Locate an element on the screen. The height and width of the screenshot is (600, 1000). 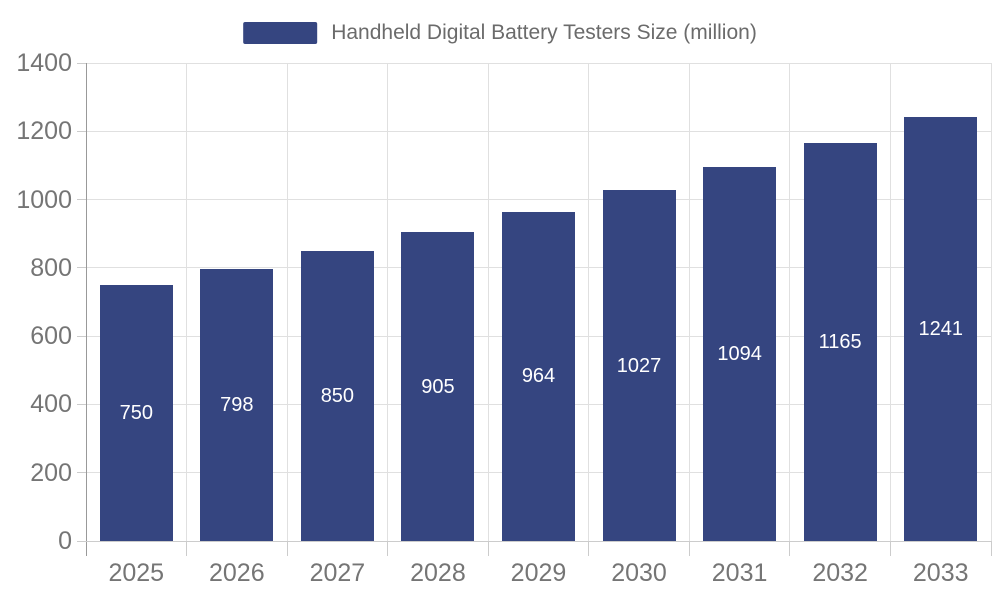
bar-value-label: 1165 is located at coordinates (840, 342).